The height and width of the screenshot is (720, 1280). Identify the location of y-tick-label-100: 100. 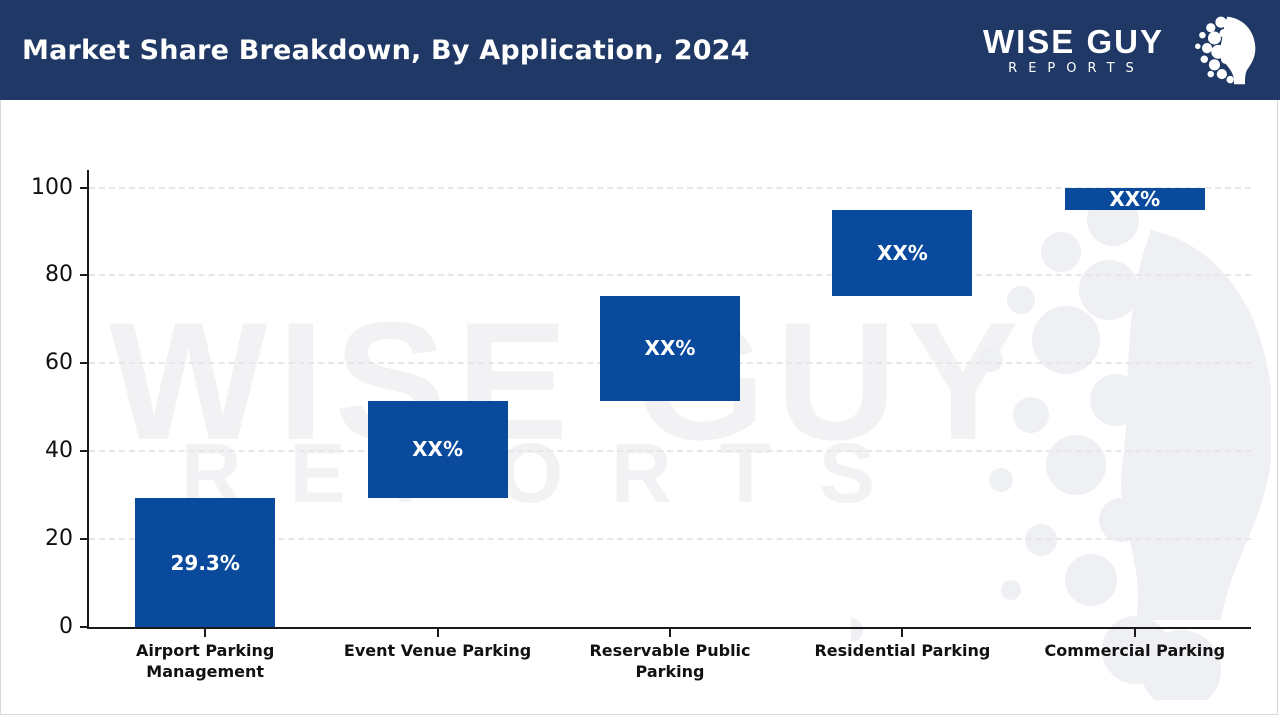
(52, 187).